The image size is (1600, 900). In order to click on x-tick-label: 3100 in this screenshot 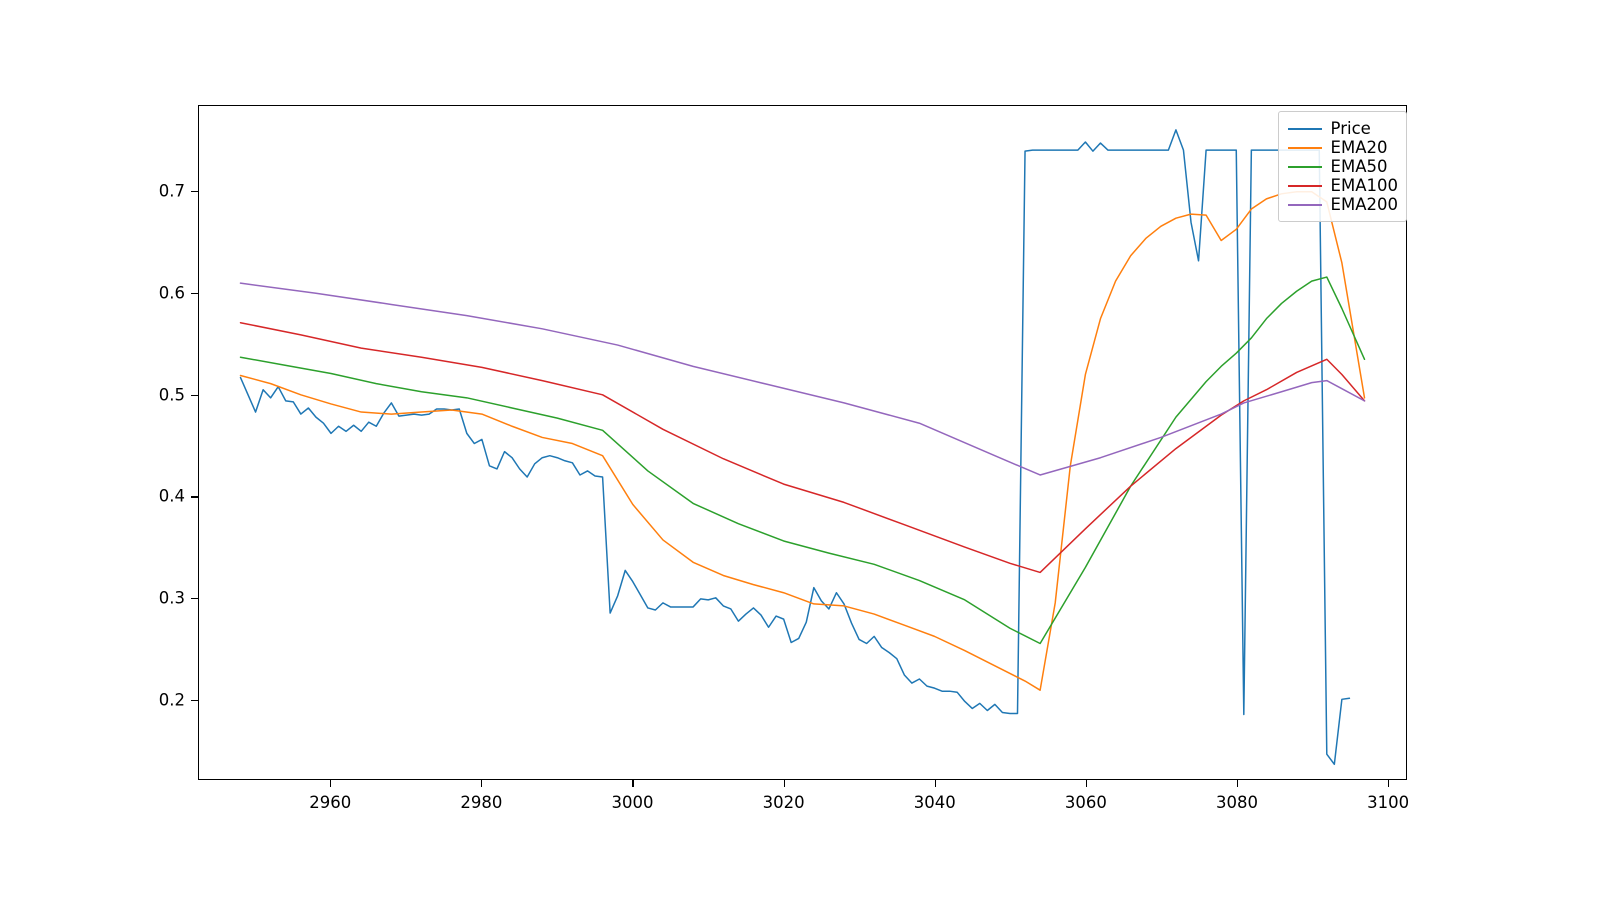, I will do `click(1388, 802)`.